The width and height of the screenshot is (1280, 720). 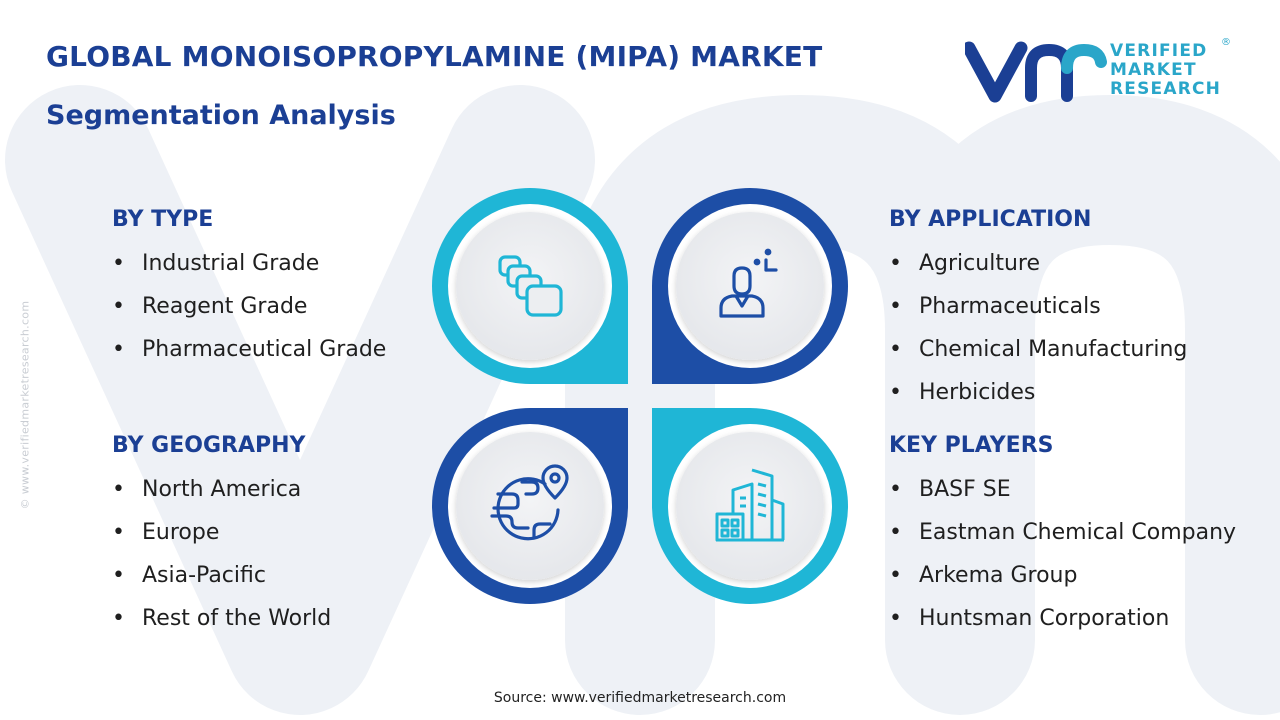 I want to click on layered-cards-icon, so click(x=530, y=286).